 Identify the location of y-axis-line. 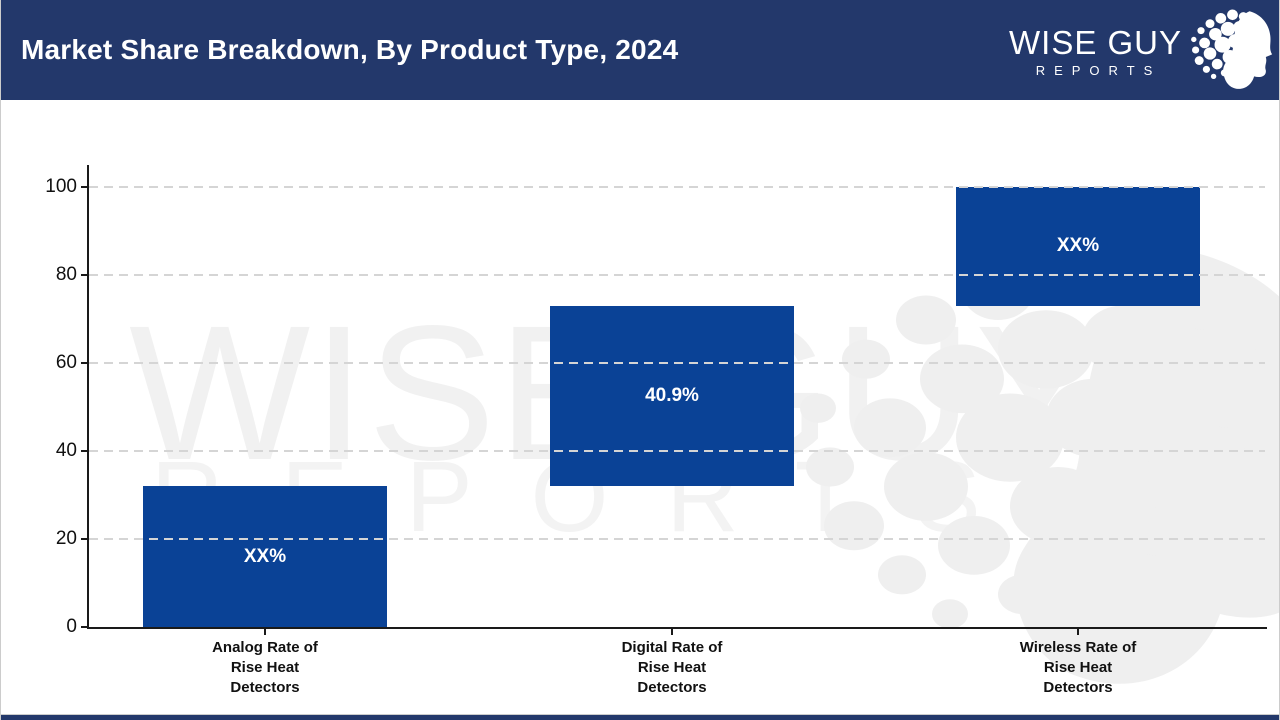
(88, 397).